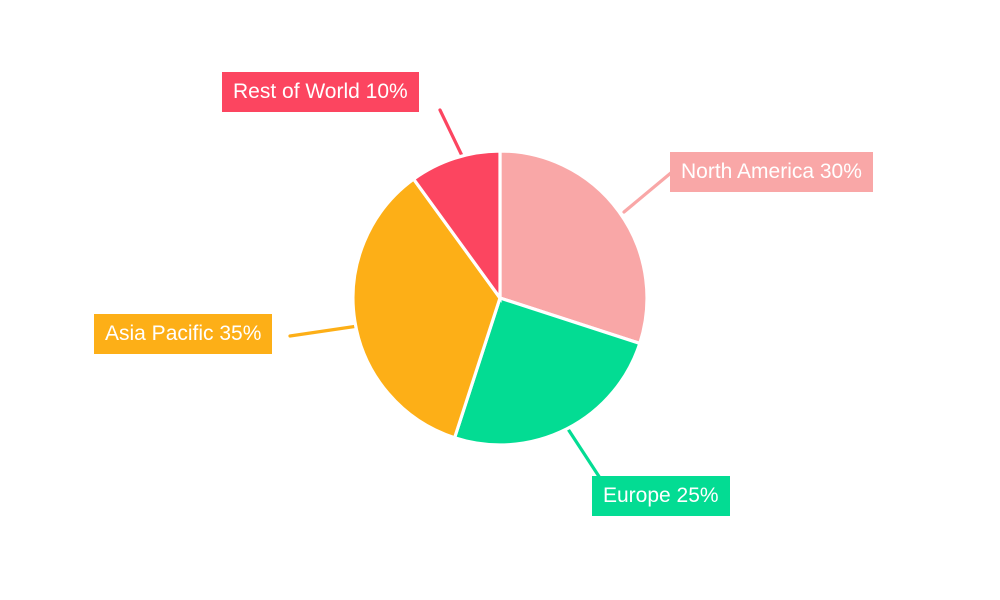 This screenshot has width=1000, height=600. I want to click on pie-label-asia-pacific-text: Asia Pacific 35%, so click(183, 333).